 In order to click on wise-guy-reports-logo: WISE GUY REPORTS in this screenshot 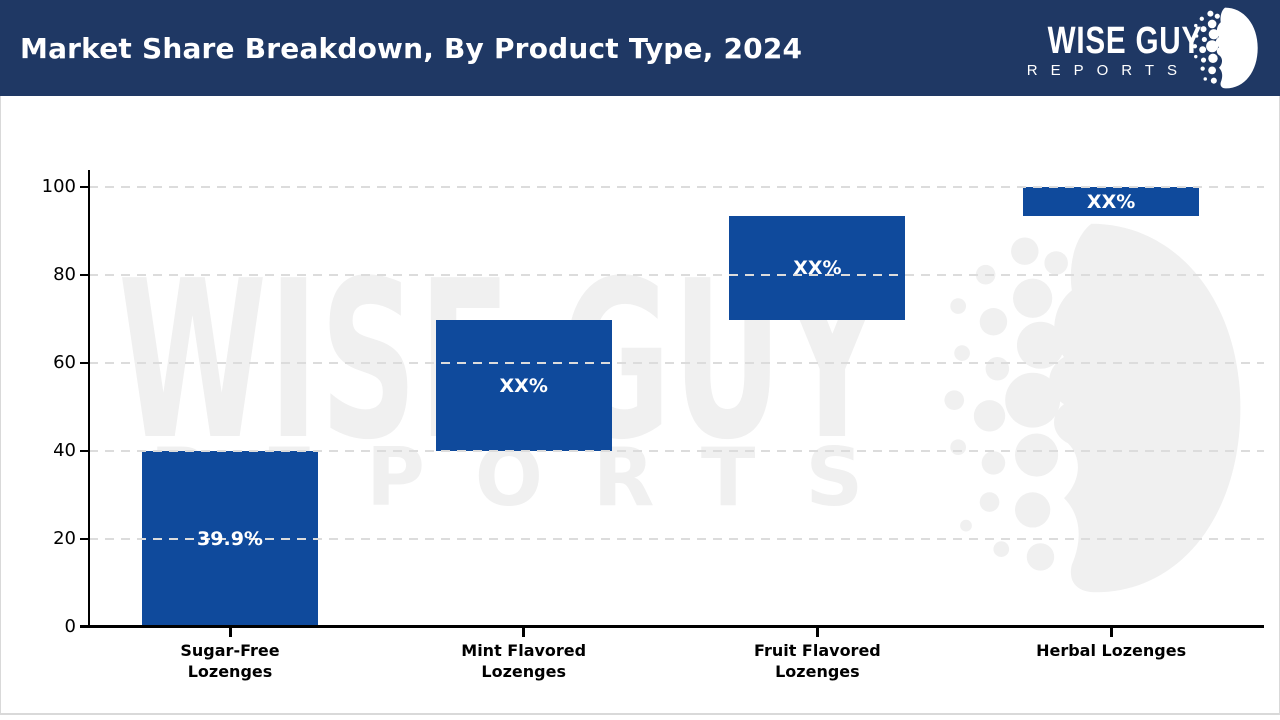, I will do `click(1125, 48)`.